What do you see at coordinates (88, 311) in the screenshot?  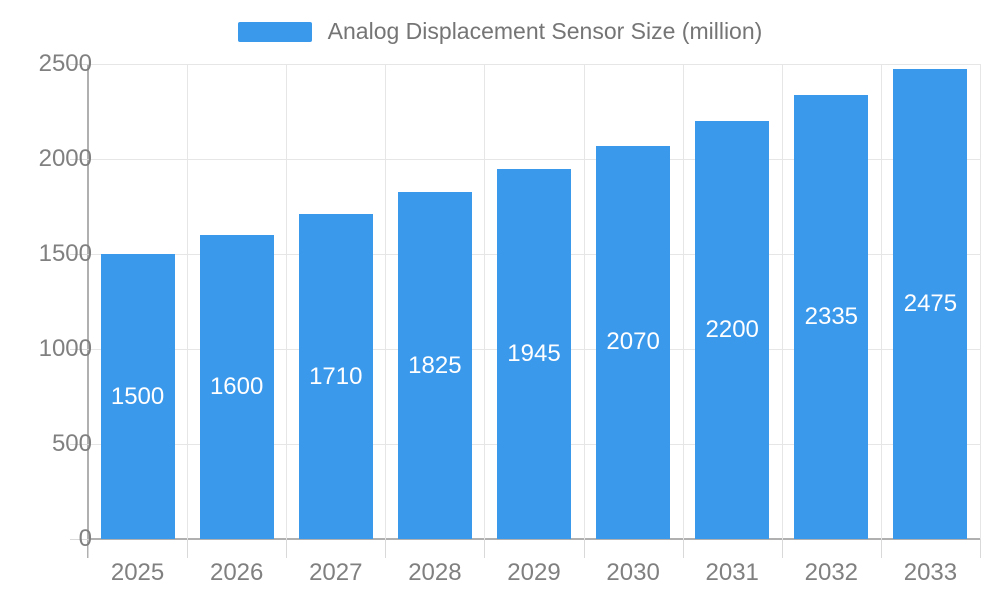 I see `y-axis-line` at bounding box center [88, 311].